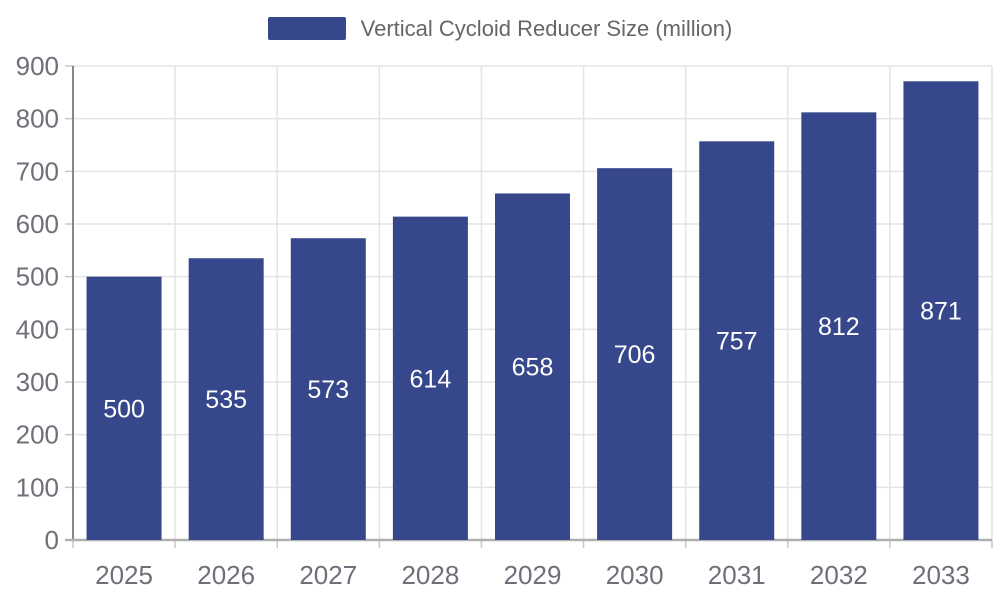  What do you see at coordinates (37, 382) in the screenshot?
I see `y-axis-tick-label: 300` at bounding box center [37, 382].